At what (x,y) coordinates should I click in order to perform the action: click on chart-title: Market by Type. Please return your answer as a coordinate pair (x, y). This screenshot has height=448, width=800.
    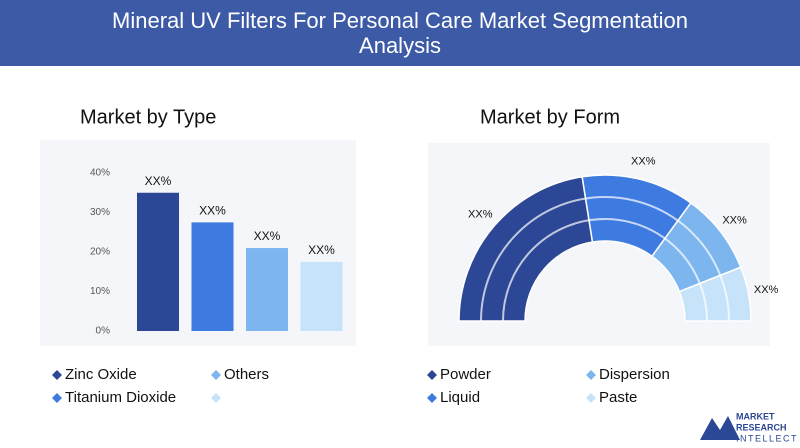
    Looking at the image, I should click on (148, 117).